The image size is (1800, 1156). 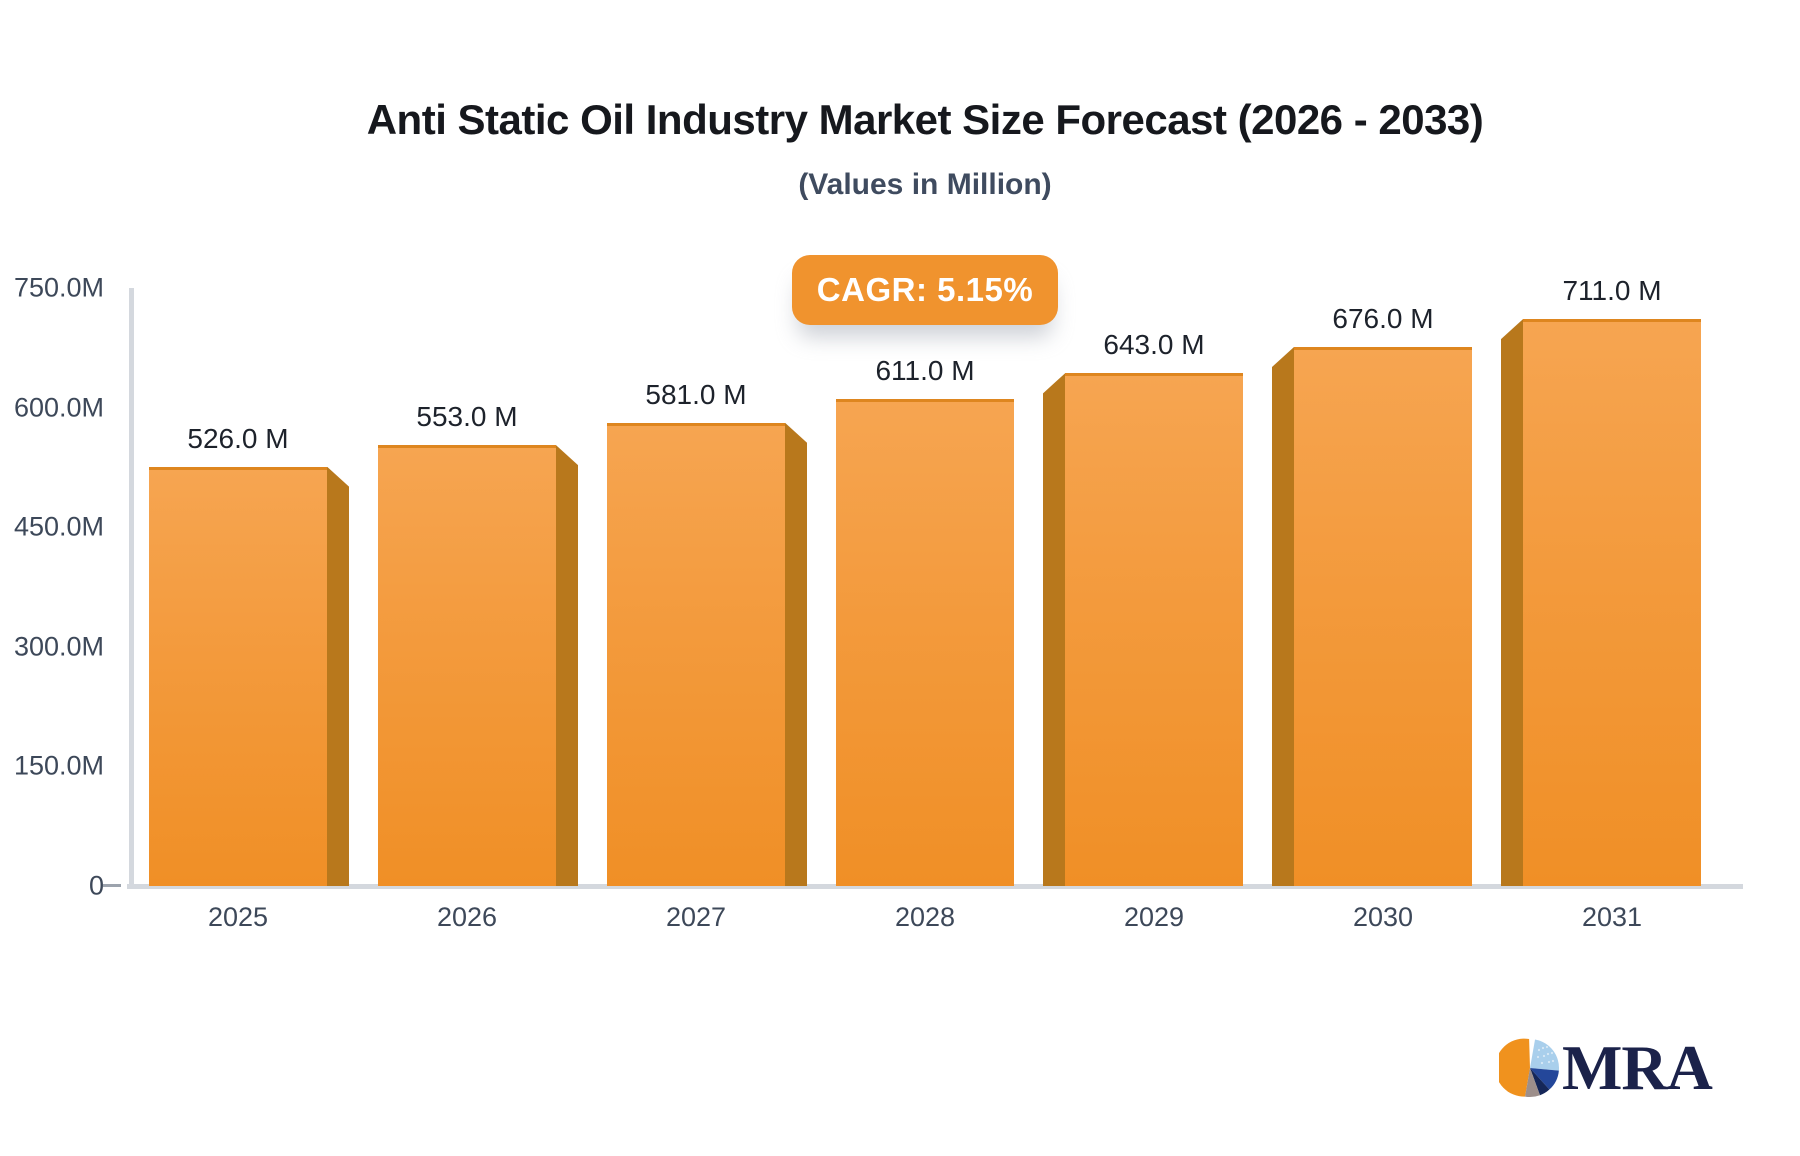 I want to click on mra-logo-text: MRA, so click(x=1637, y=1067).